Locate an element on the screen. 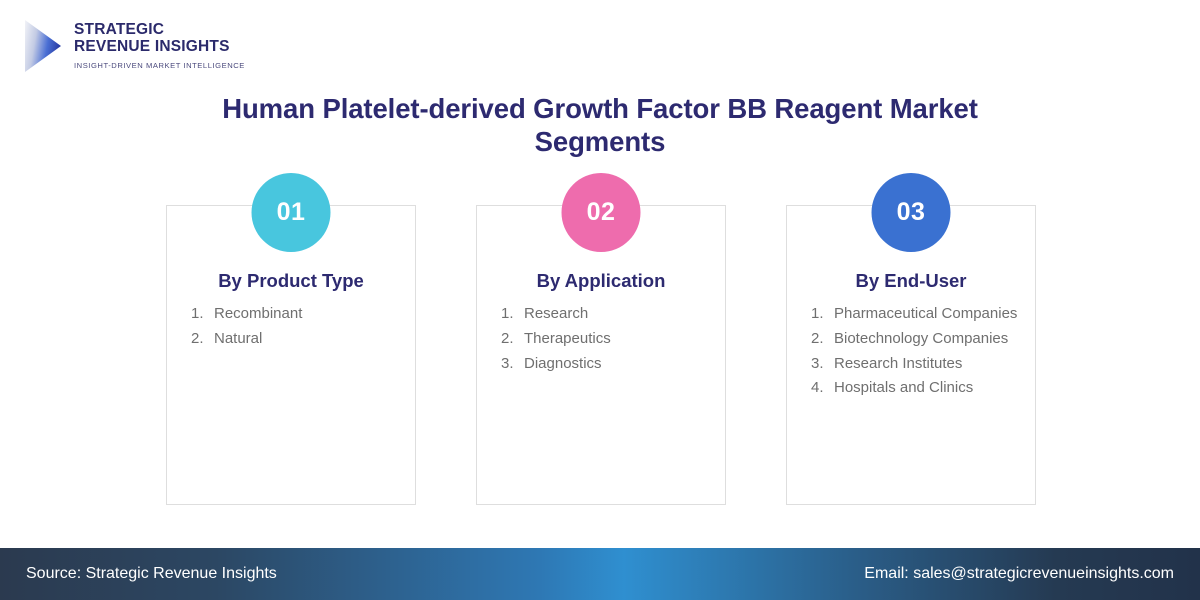 The width and height of the screenshot is (1200, 600). list-item: Pharmaceutical Companies is located at coordinates (914, 314).